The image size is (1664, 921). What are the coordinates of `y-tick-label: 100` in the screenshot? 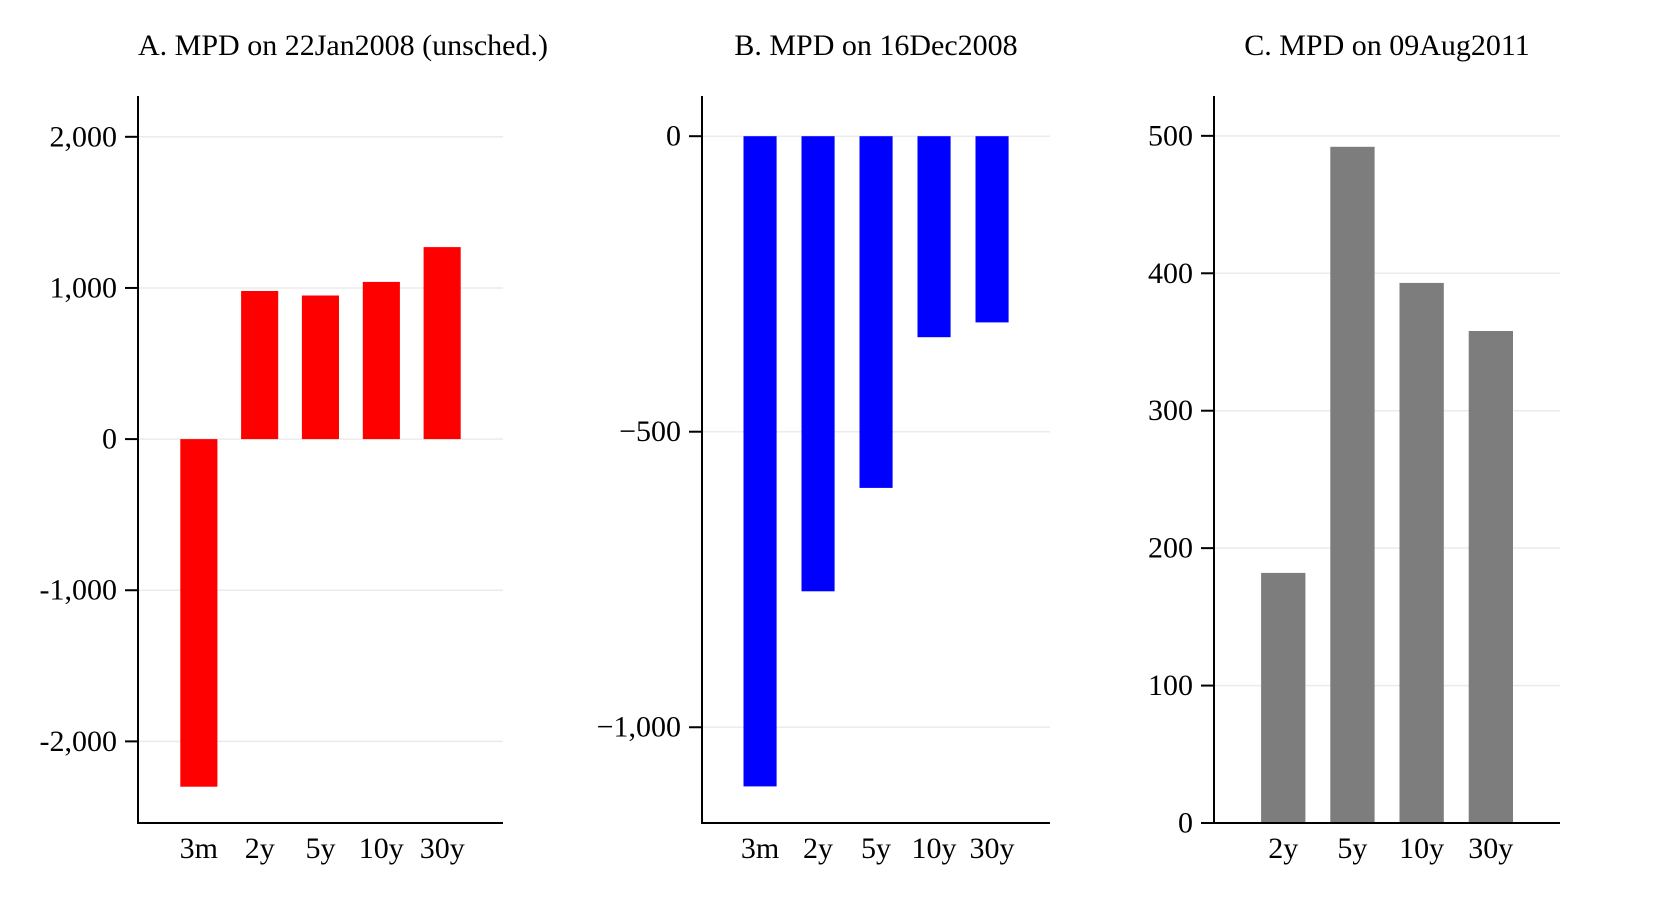 It's located at (1170, 685).